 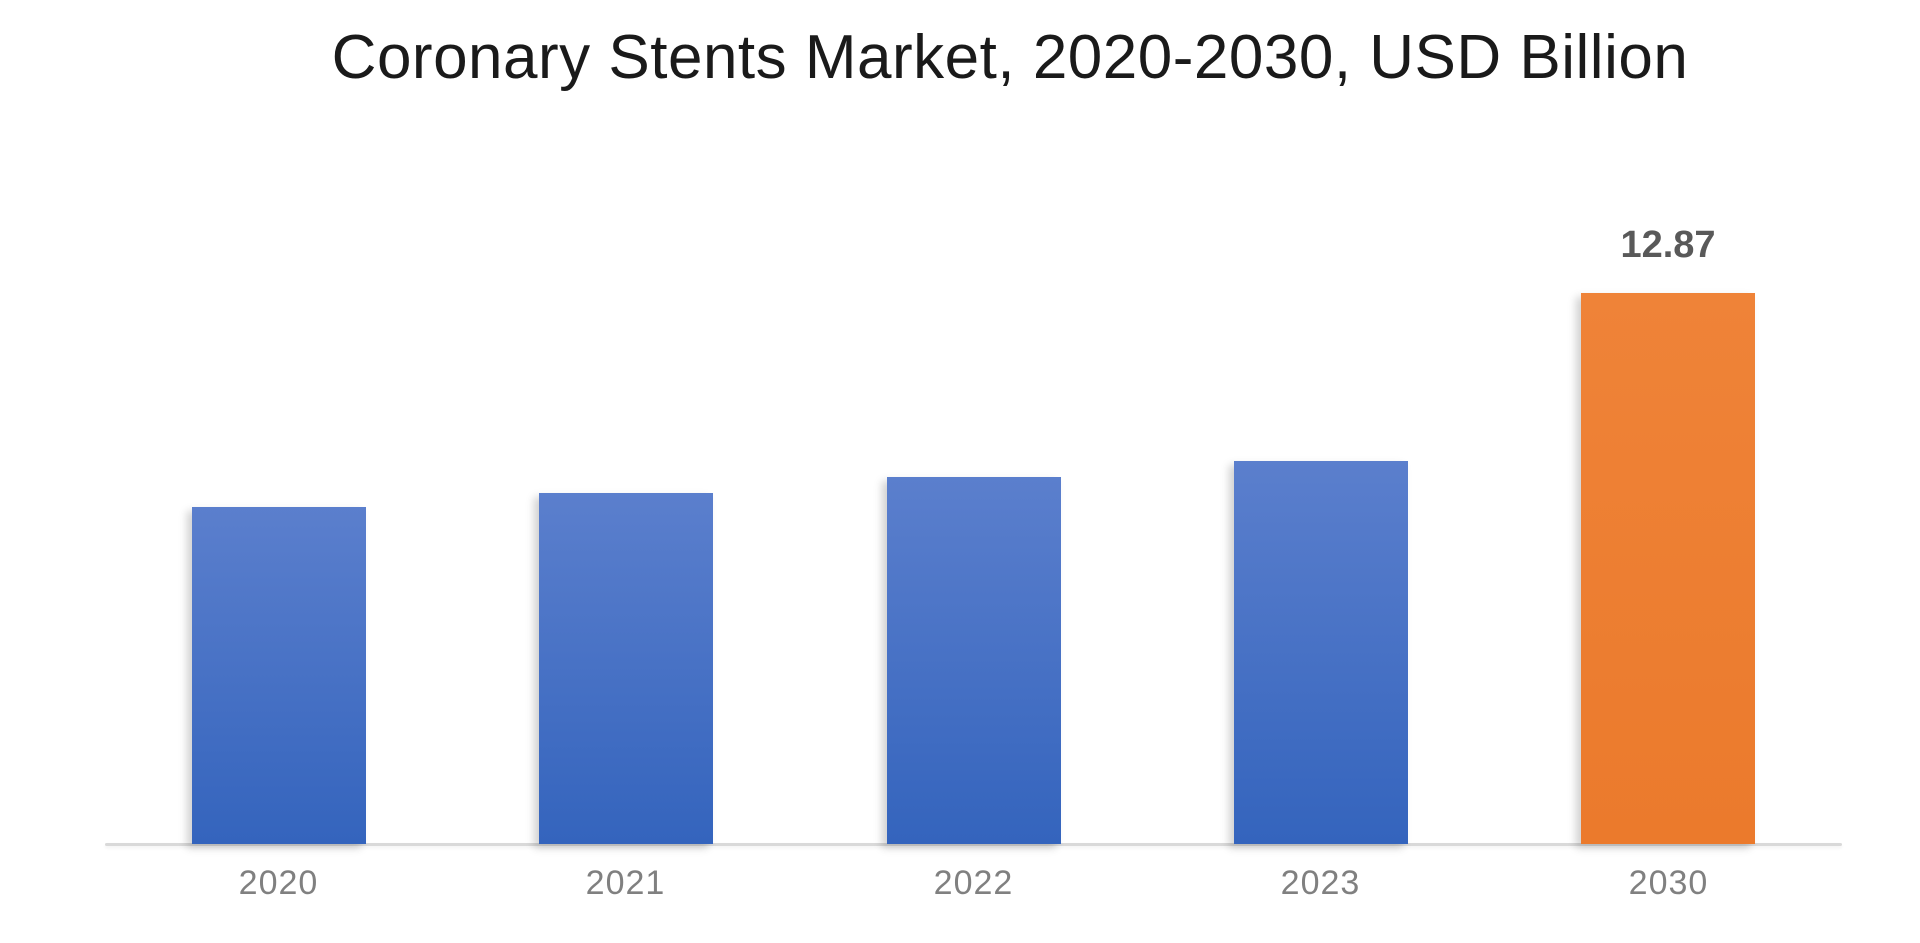 I want to click on bar-2023, so click(x=1321, y=652).